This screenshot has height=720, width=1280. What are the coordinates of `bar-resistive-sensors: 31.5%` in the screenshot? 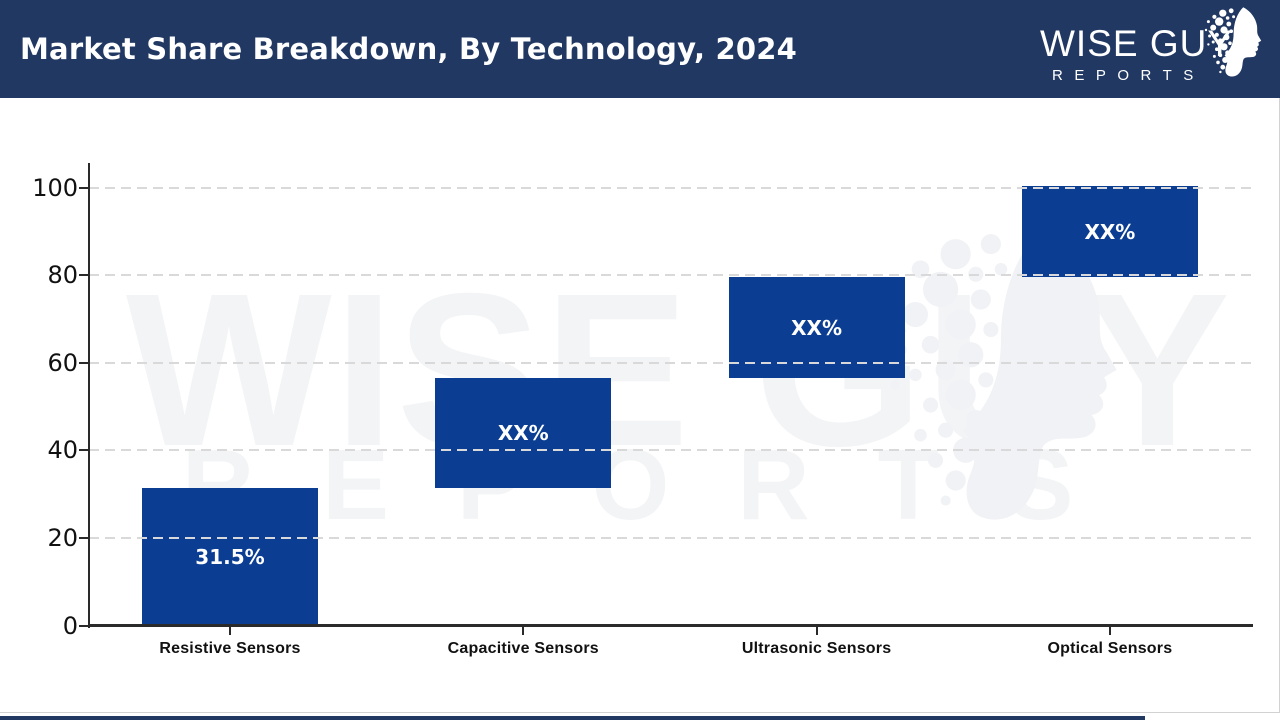 It's located at (230, 556).